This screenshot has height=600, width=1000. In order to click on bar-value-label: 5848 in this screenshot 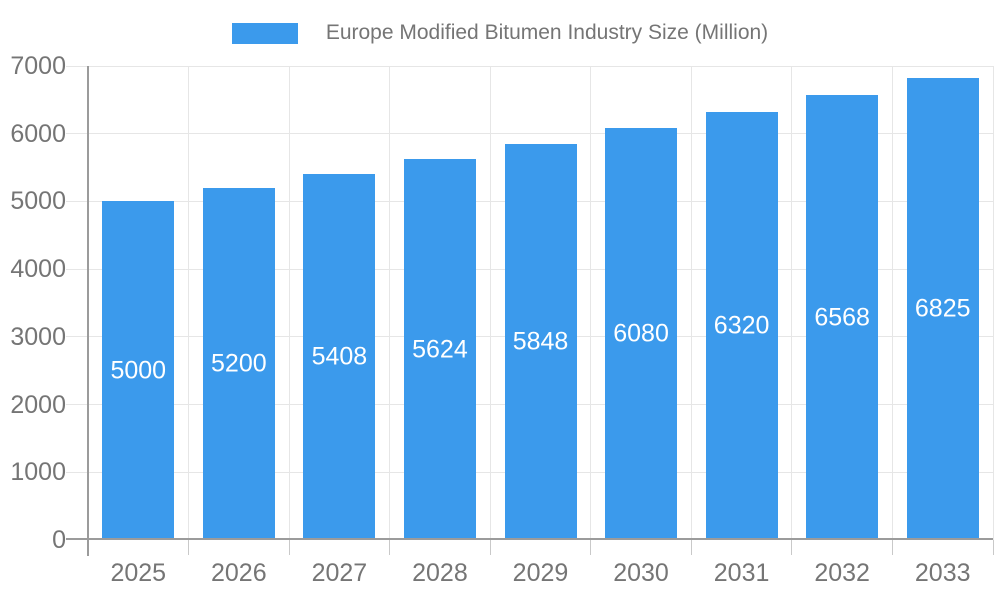, I will do `click(540, 341)`.